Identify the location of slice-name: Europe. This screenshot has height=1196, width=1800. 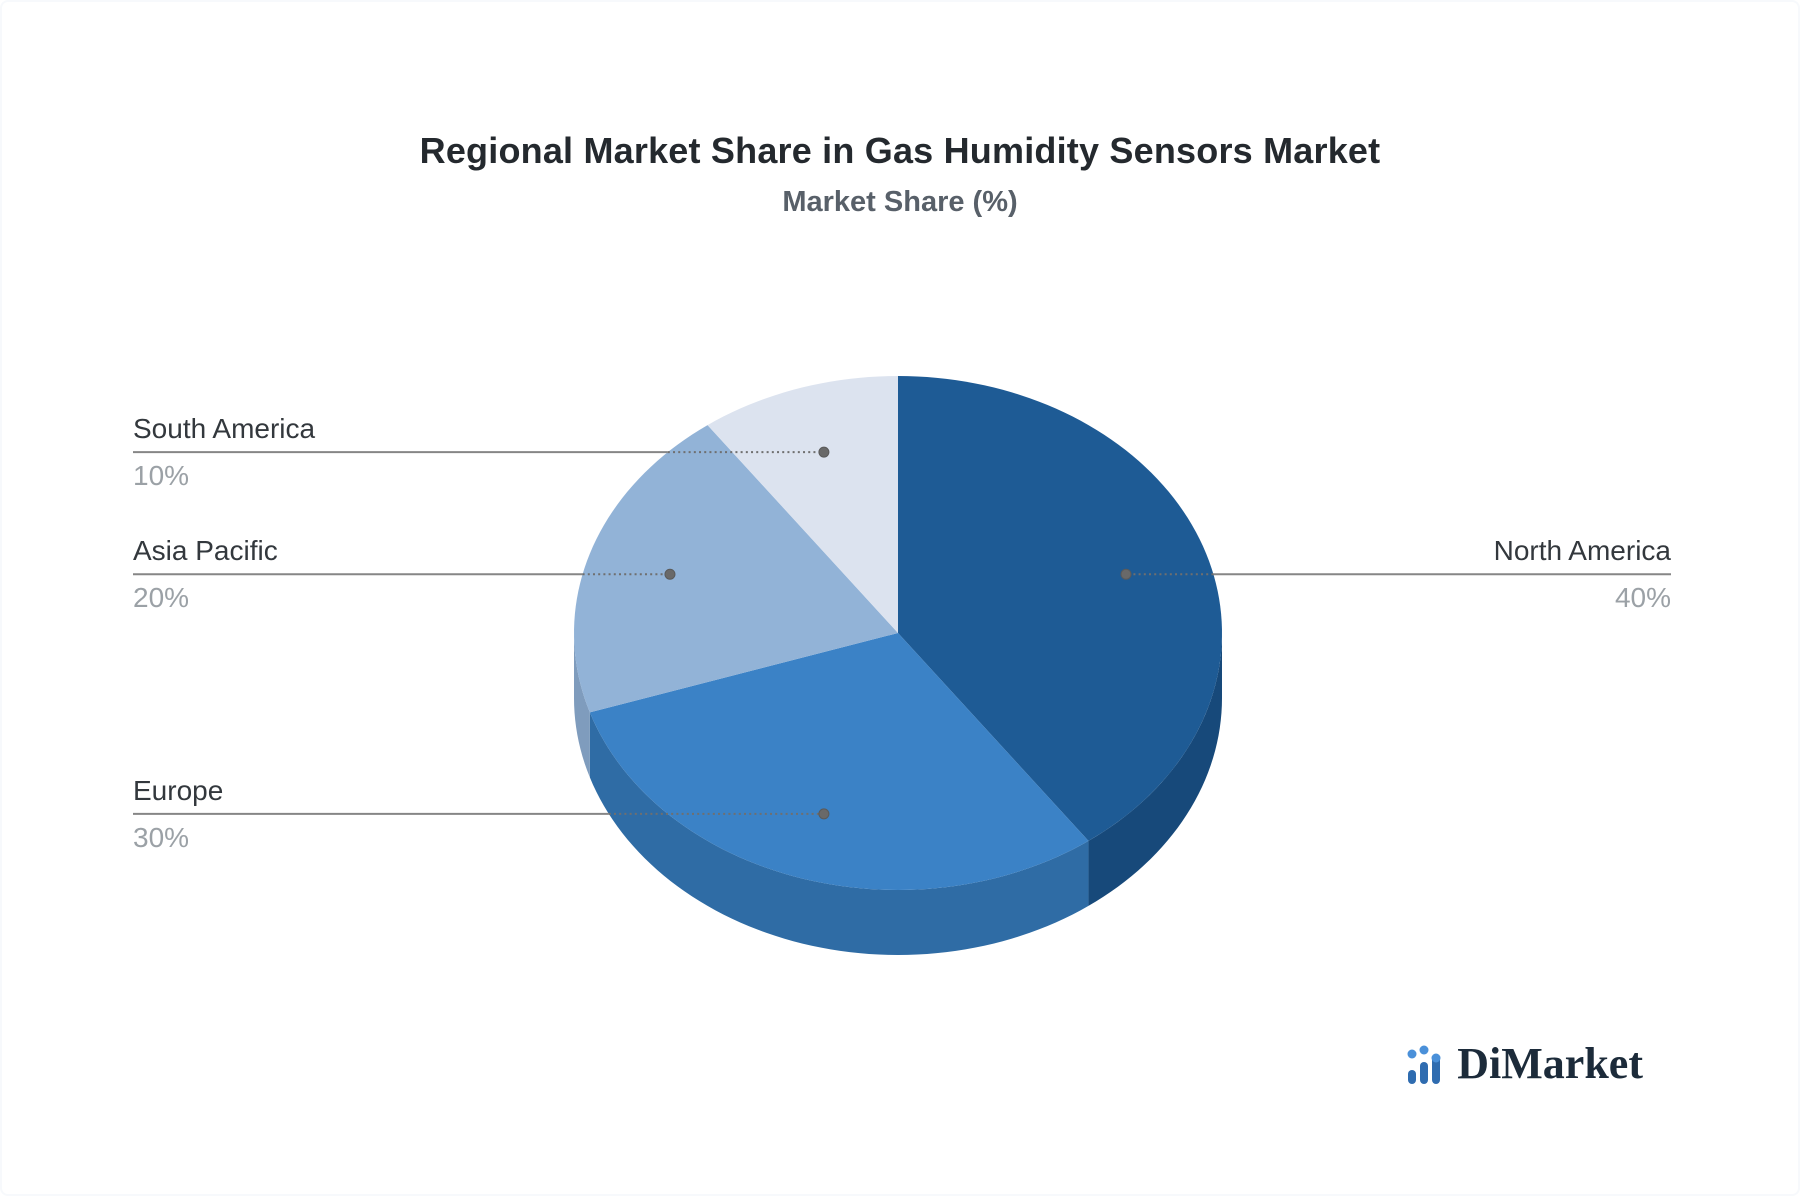
(178, 790).